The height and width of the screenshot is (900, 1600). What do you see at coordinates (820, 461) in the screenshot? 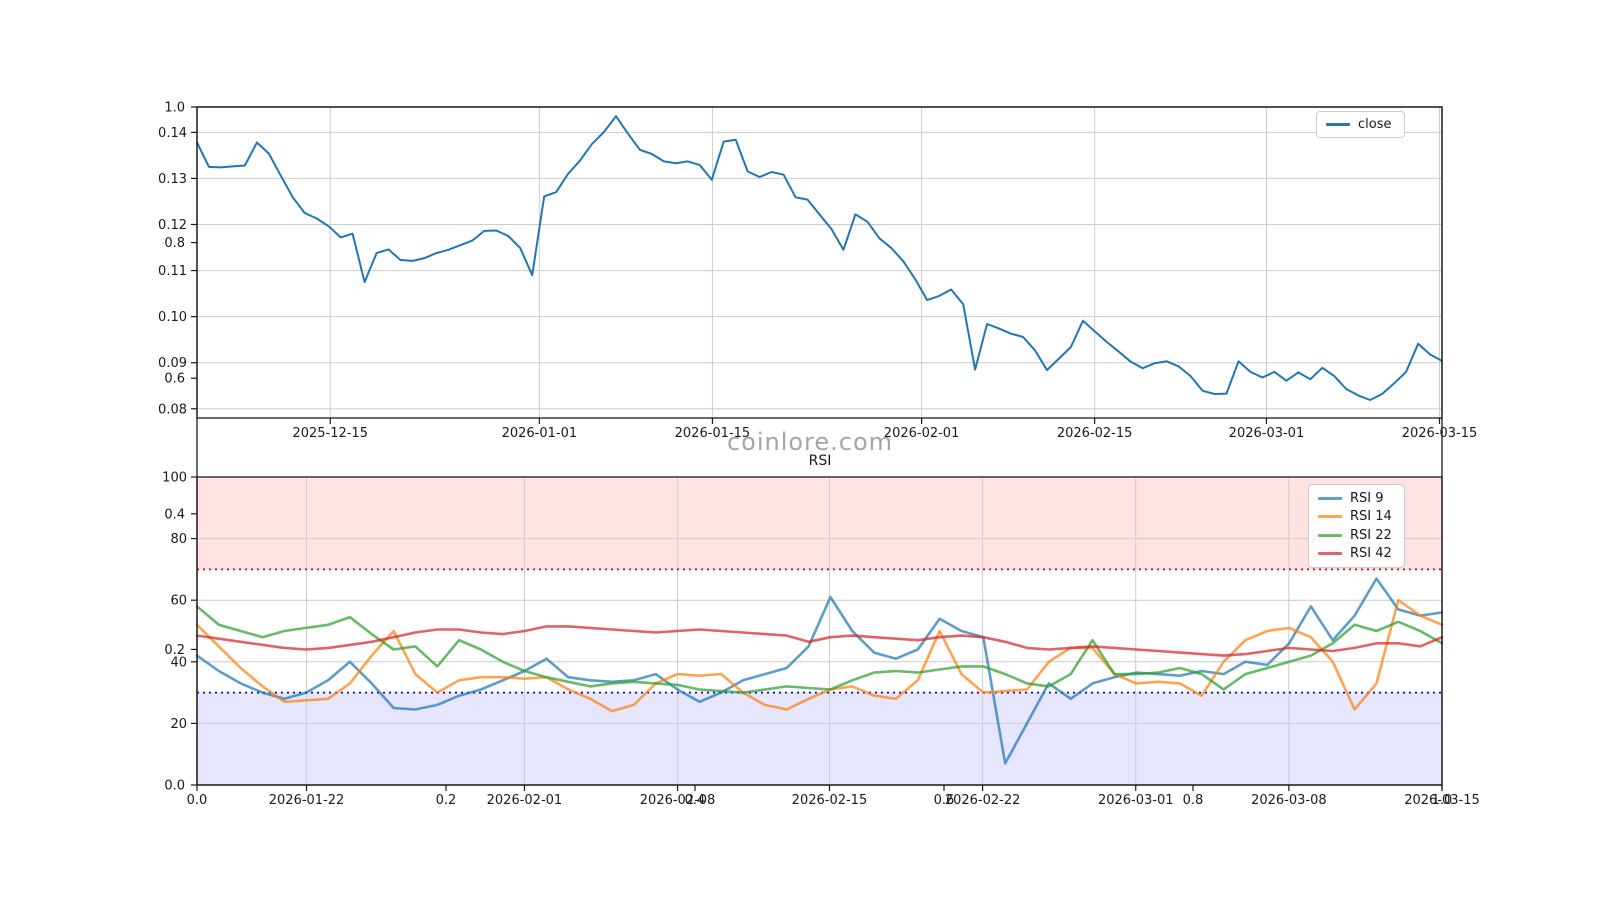
I see `rsi-panel-title: RSI` at bounding box center [820, 461].